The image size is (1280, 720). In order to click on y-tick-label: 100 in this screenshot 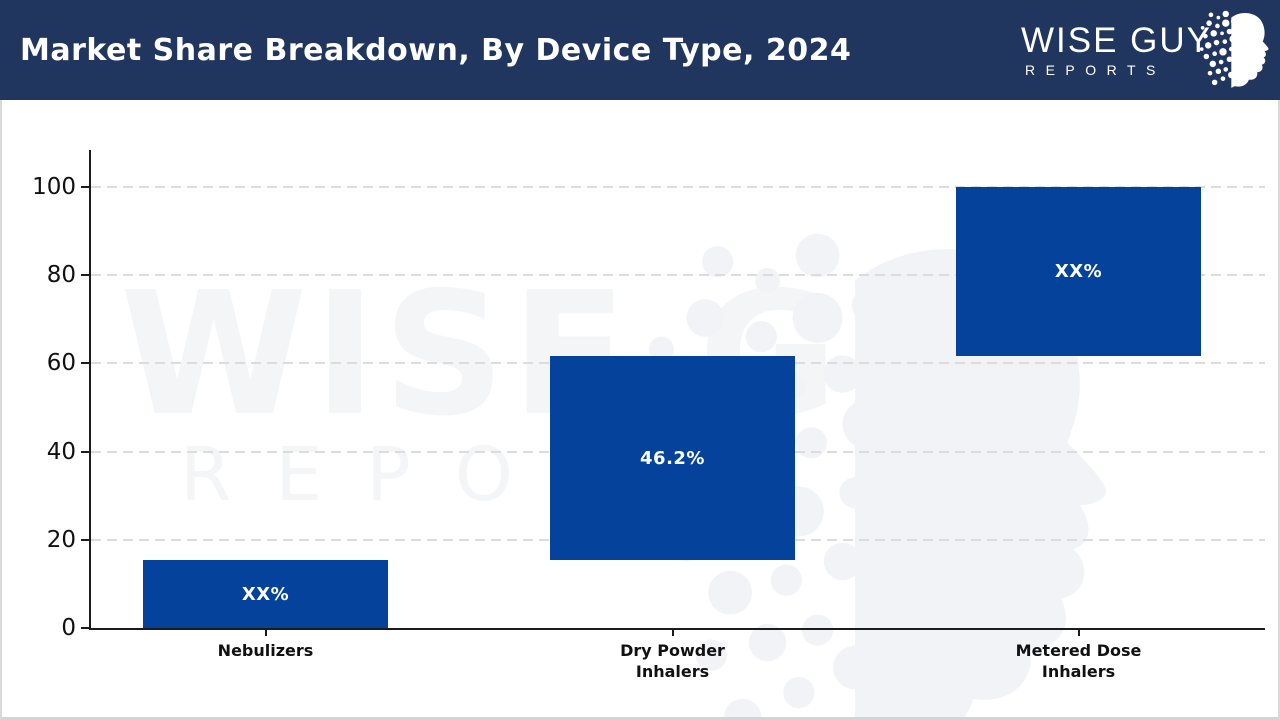, I will do `click(54, 187)`.